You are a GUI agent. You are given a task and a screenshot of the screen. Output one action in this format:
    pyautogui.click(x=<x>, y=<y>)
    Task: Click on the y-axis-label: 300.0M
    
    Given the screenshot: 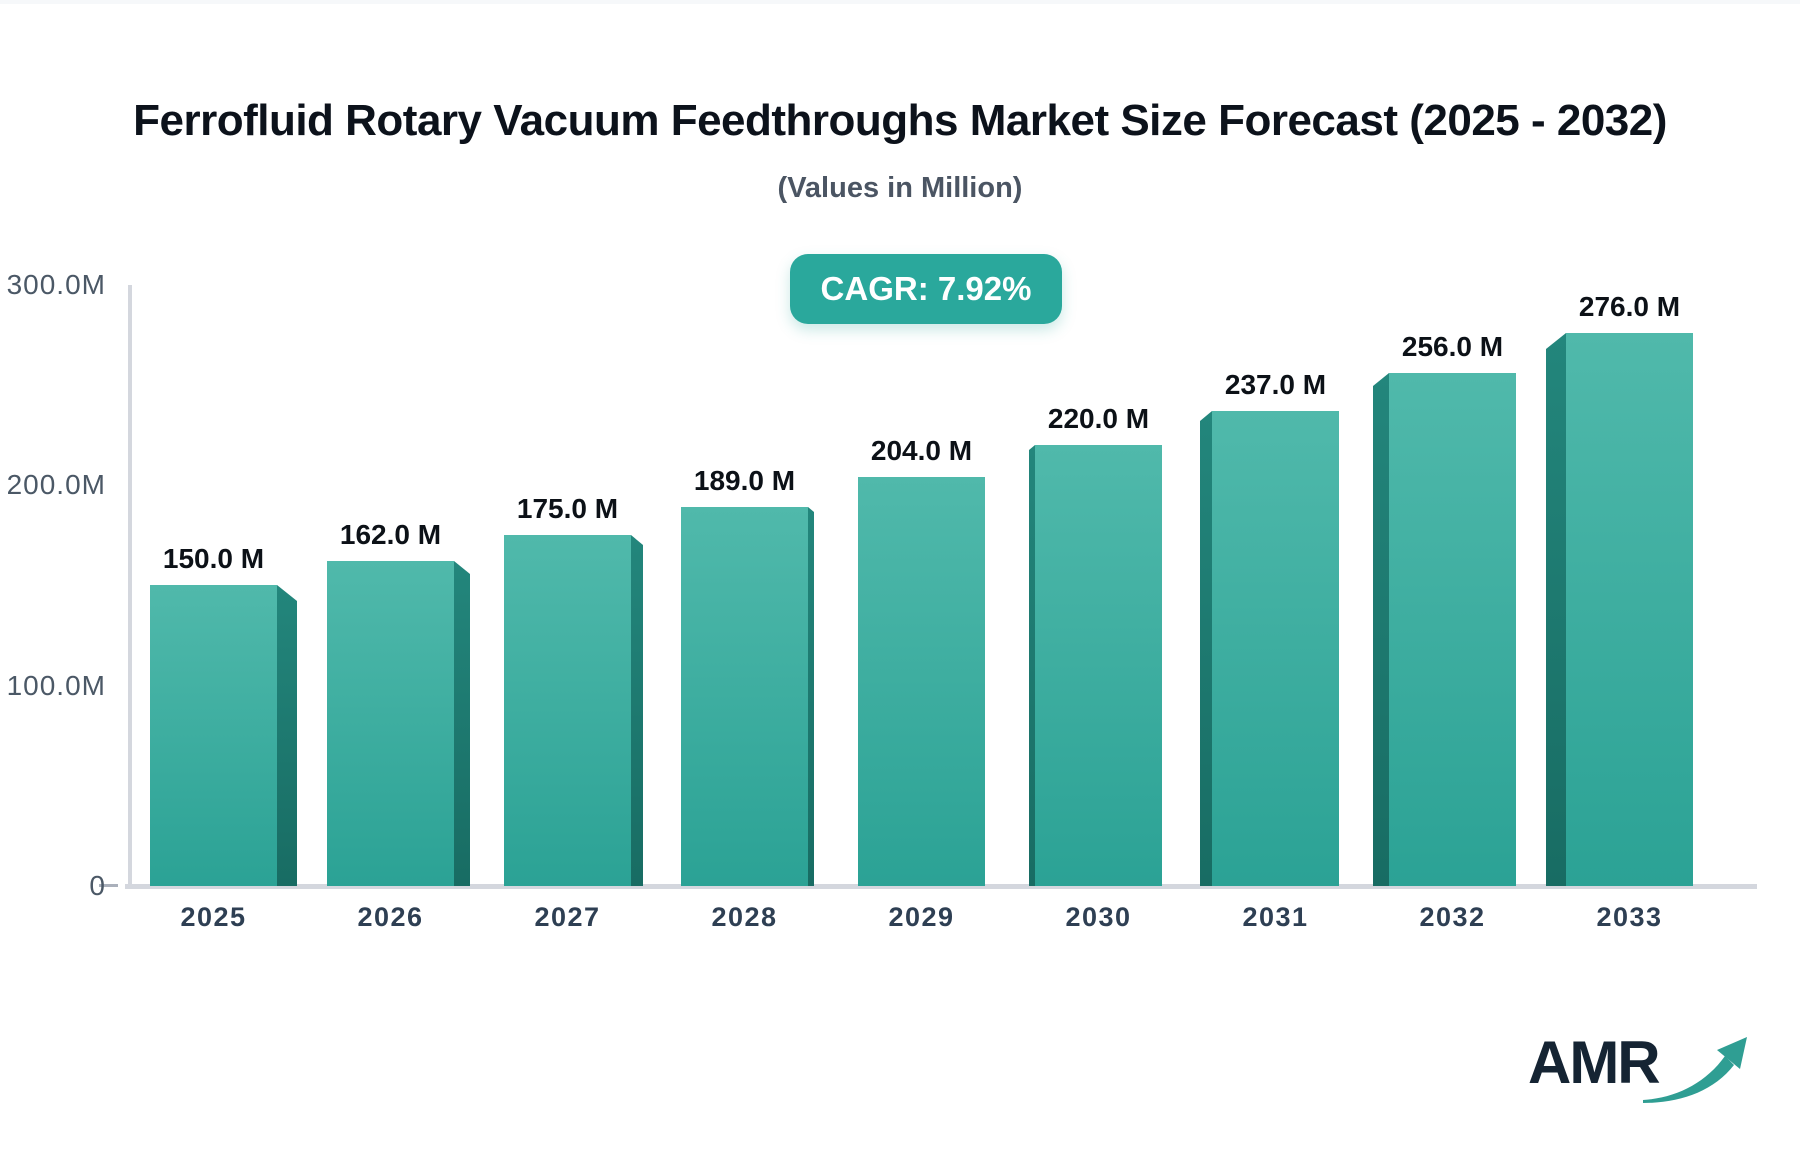 What is the action you would take?
    pyautogui.click(x=56, y=284)
    